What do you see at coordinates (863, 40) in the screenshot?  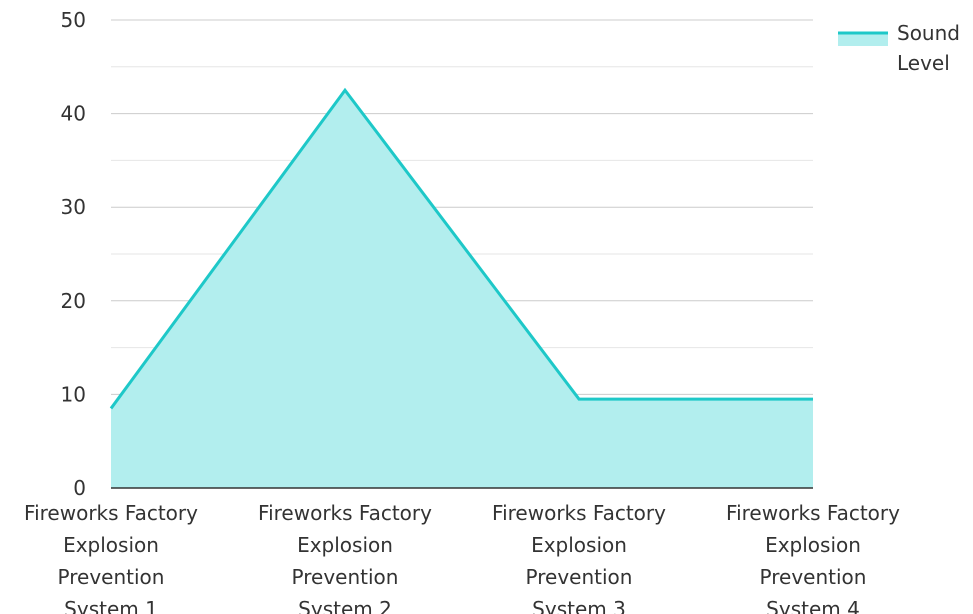 I see `legend-swatch-fill` at bounding box center [863, 40].